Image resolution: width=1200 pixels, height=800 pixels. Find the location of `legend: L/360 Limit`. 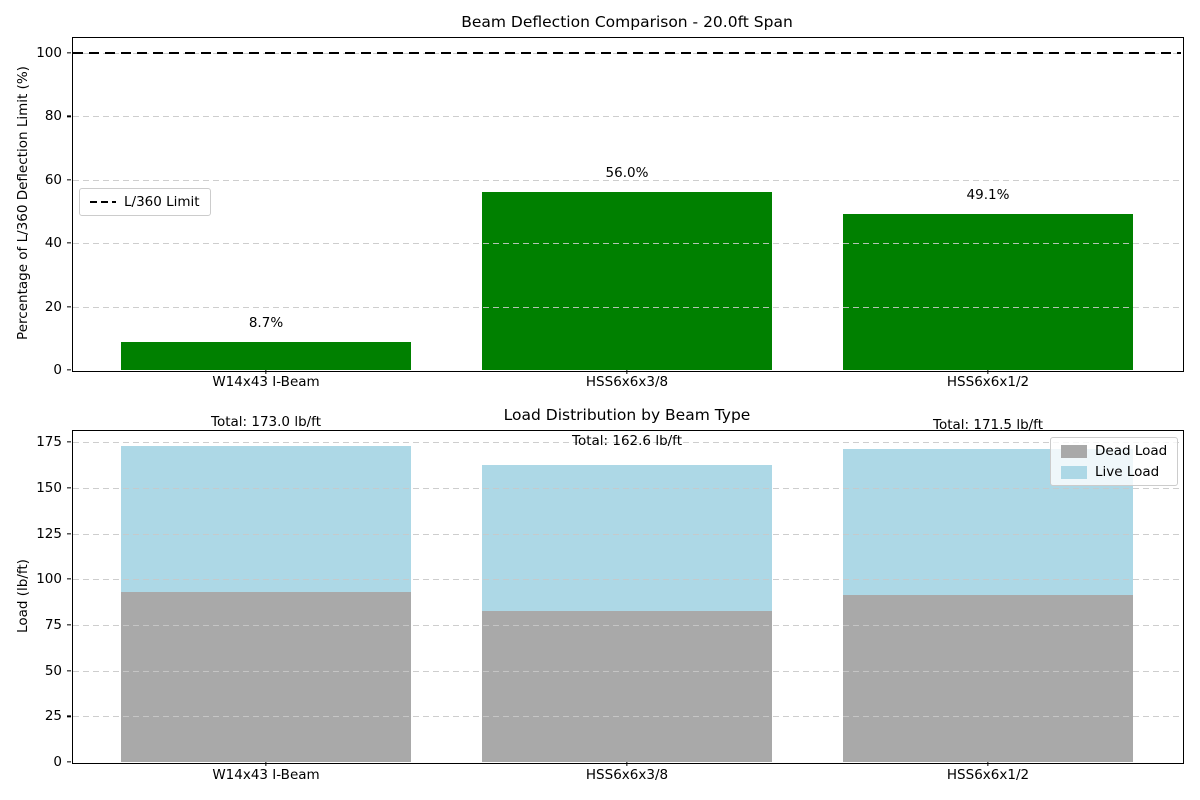

legend: L/360 Limit is located at coordinates (145, 202).